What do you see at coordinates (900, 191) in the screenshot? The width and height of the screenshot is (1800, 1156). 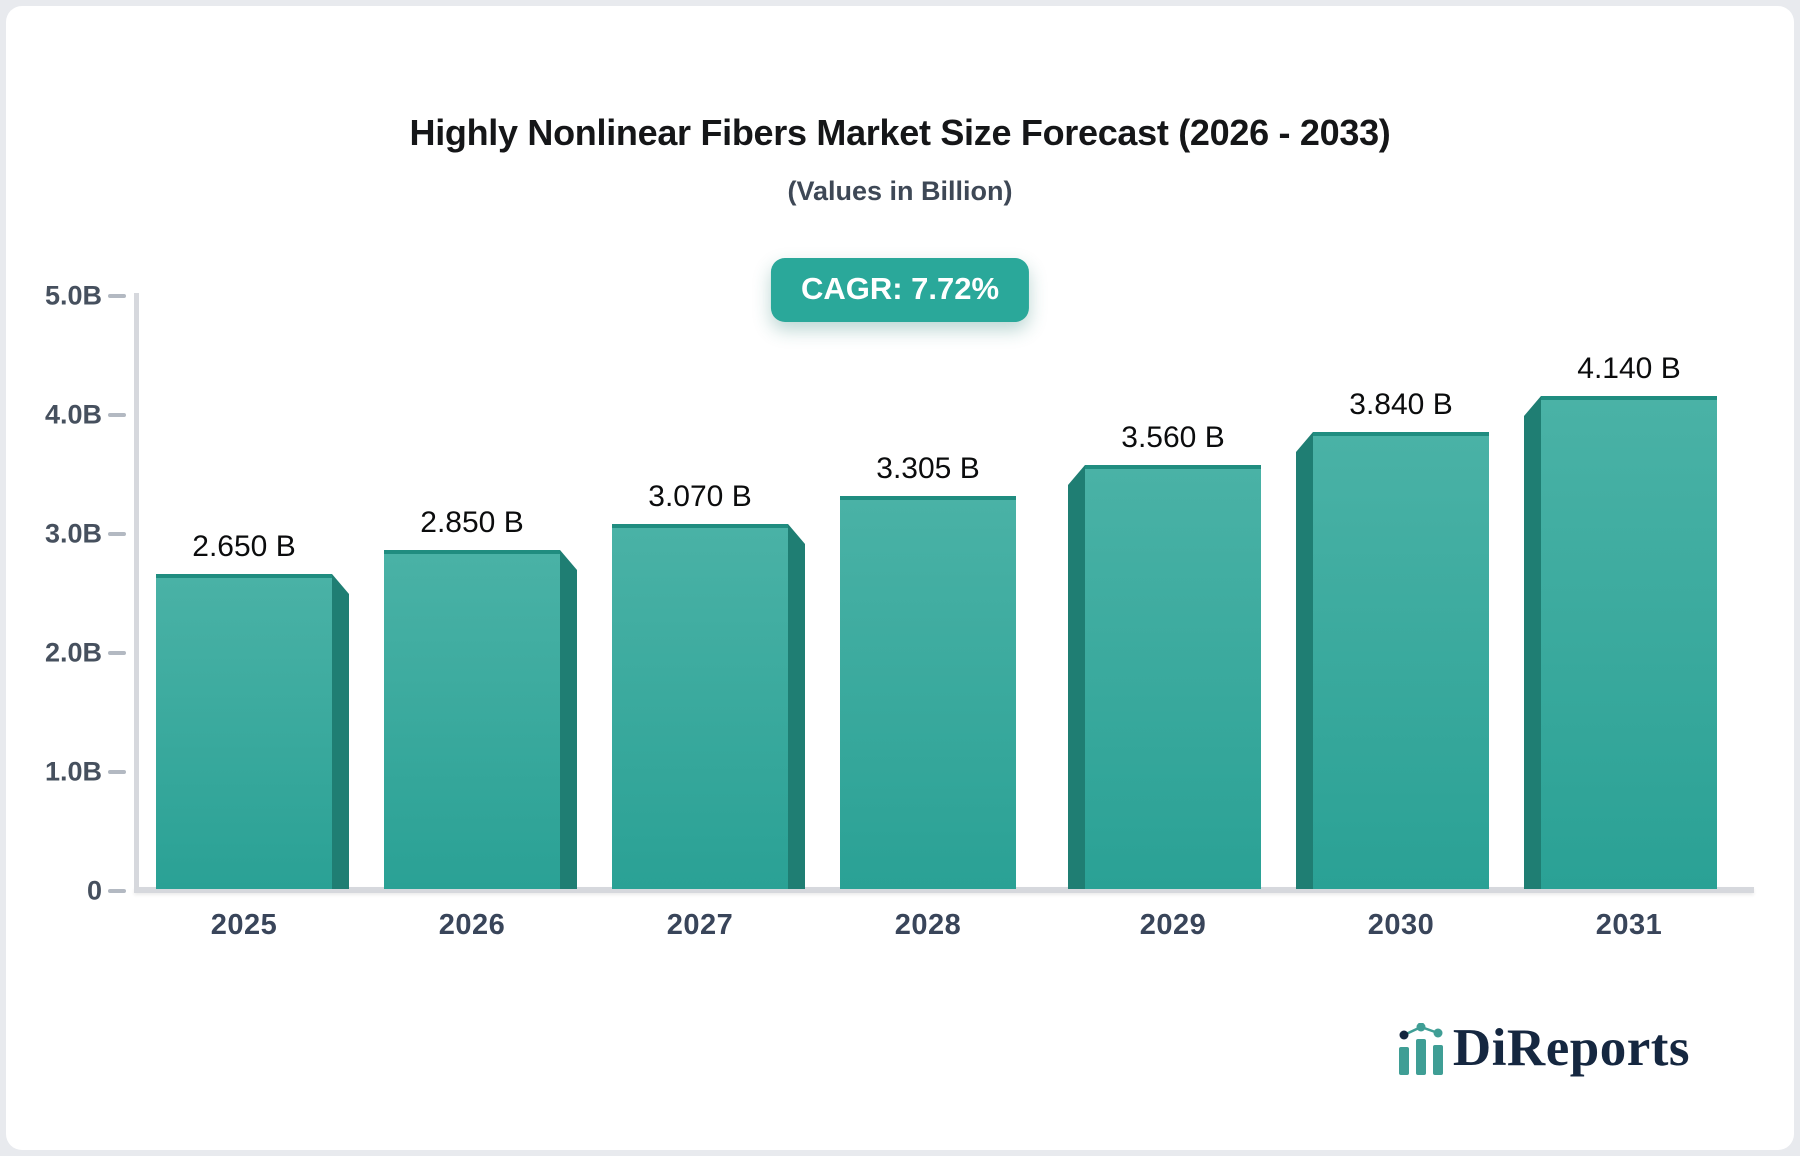 I see `chart-subtitle: (Values in Billion)` at bounding box center [900, 191].